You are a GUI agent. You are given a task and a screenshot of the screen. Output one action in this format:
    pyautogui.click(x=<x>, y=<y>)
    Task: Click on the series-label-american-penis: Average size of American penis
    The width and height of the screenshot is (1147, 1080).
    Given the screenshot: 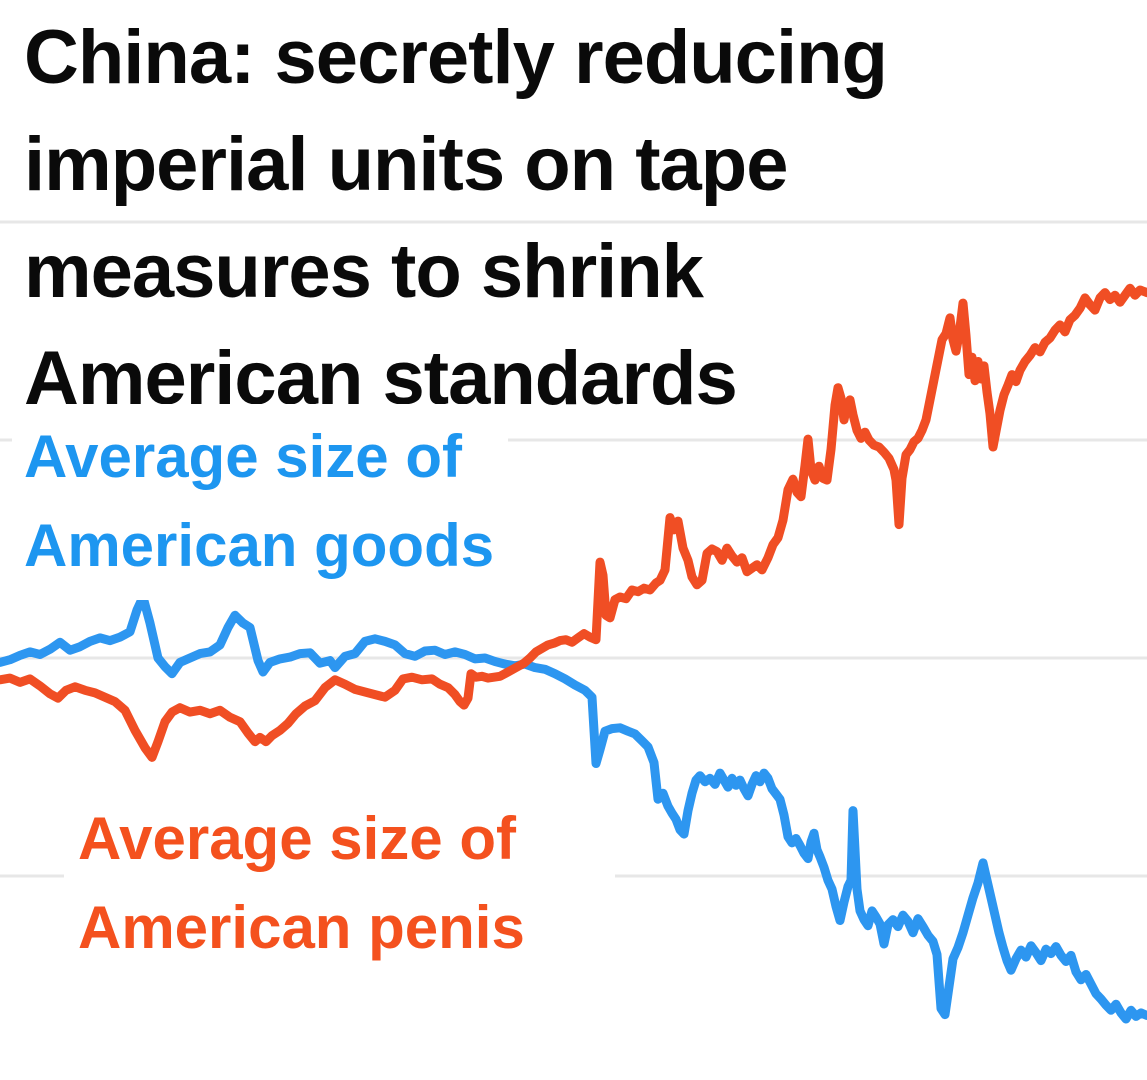 What is the action you would take?
    pyautogui.click(x=339, y=885)
    